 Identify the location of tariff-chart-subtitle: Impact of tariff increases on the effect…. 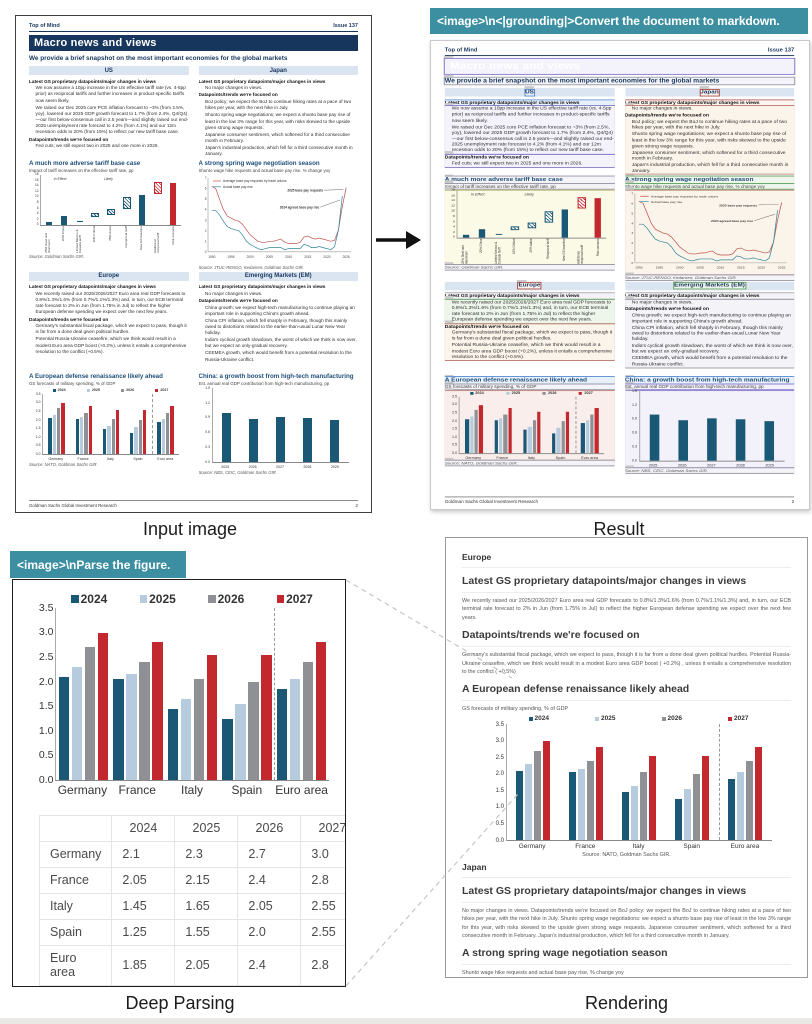
(529, 185).